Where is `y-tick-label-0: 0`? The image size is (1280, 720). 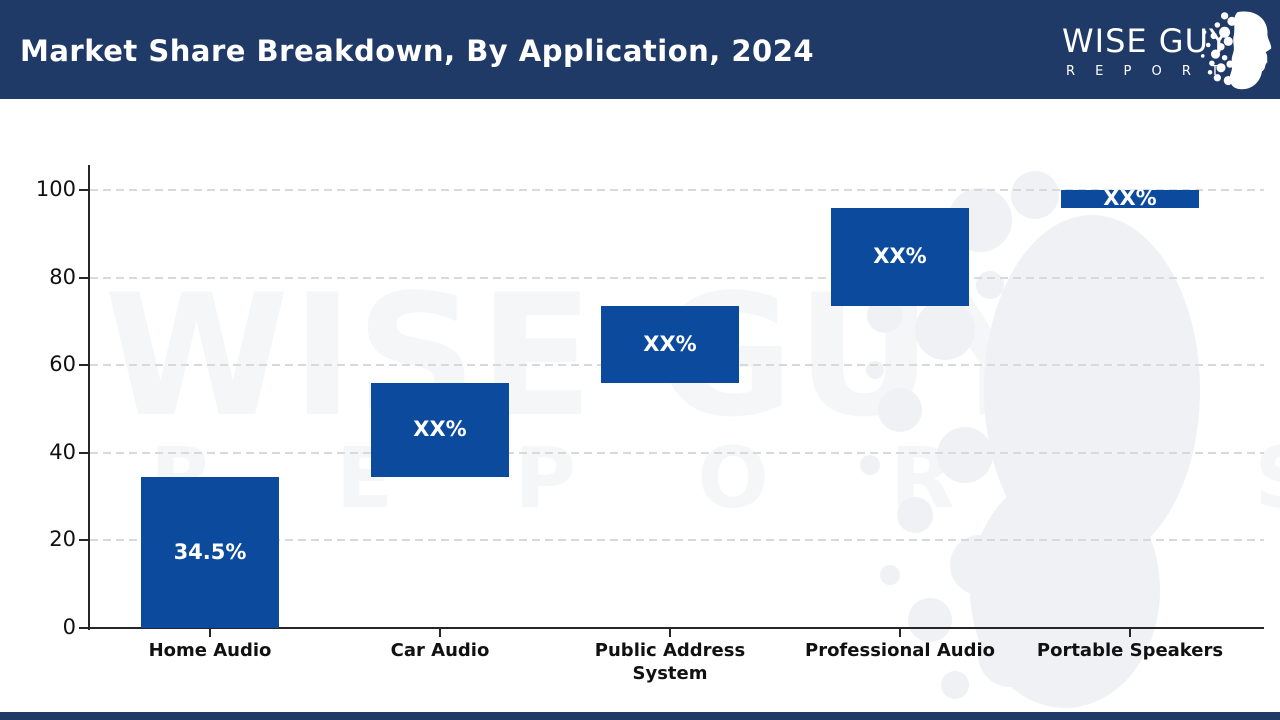
y-tick-label-0: 0 is located at coordinates (69, 627).